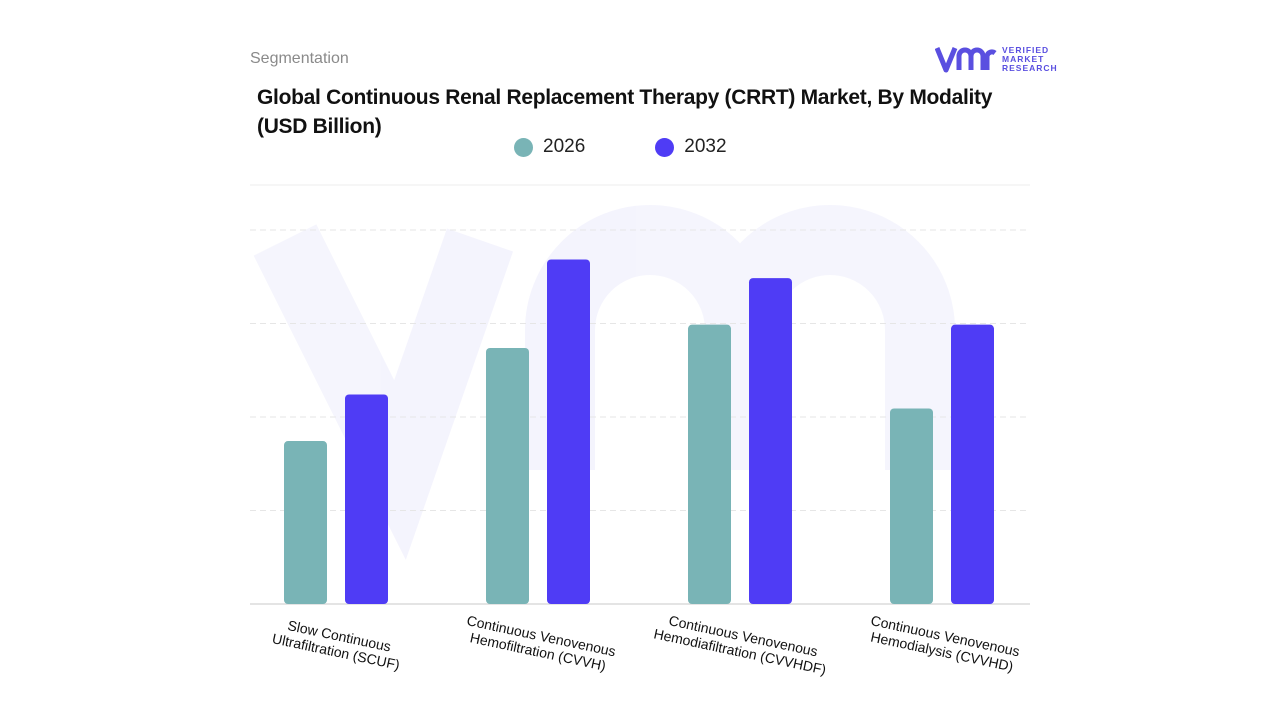 This screenshot has width=1280, height=720. Describe the element at coordinates (299, 58) in the screenshot. I see `section-label: Segmentation` at that location.